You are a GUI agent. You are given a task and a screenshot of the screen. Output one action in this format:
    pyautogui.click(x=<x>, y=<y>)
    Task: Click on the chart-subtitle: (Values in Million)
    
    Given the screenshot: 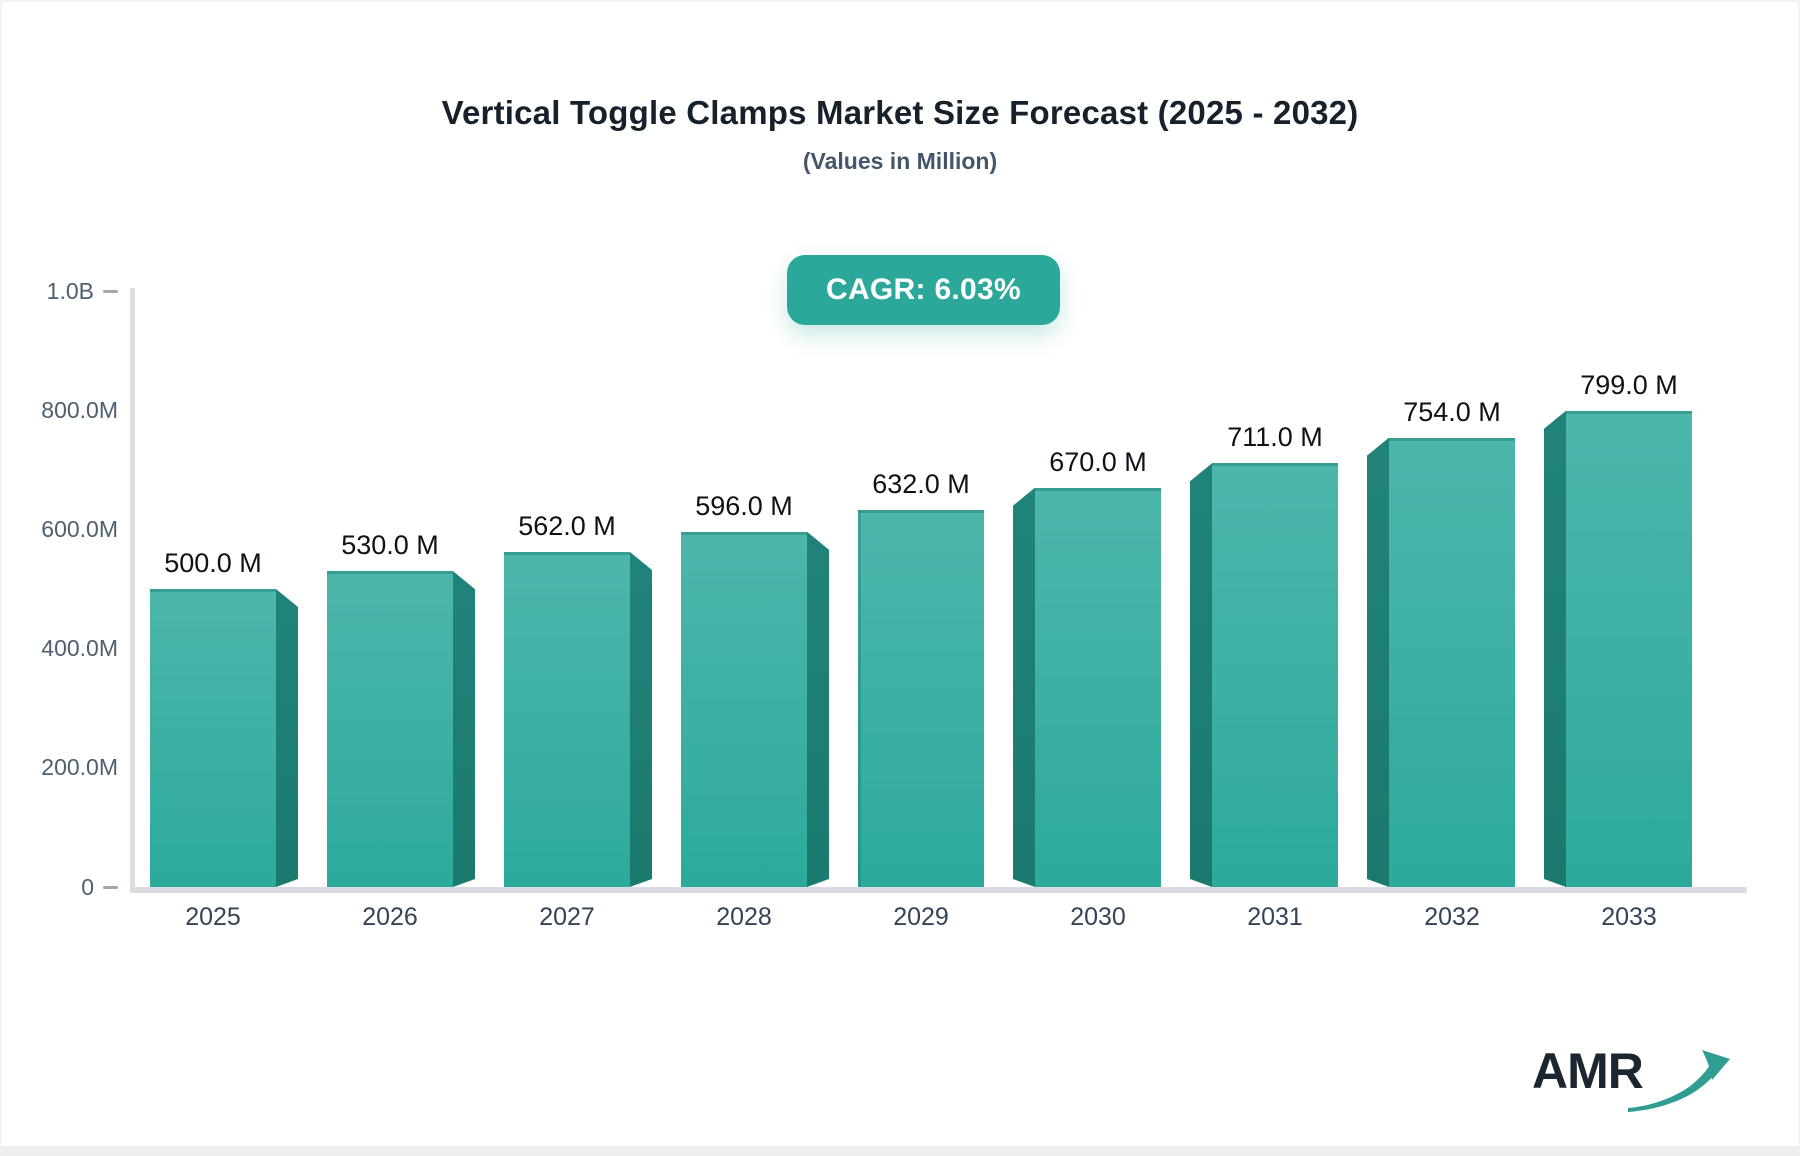 What is the action you would take?
    pyautogui.click(x=900, y=161)
    